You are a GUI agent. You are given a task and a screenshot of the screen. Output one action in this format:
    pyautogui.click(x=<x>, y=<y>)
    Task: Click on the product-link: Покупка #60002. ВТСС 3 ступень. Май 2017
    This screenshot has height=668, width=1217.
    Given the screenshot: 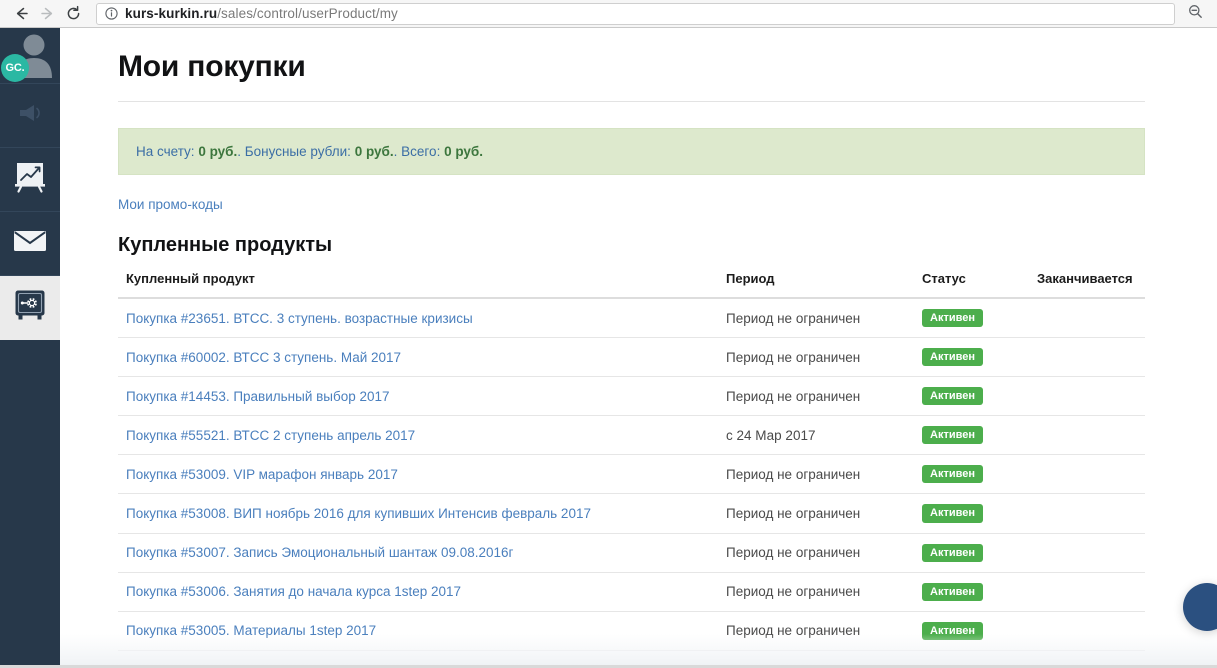 What is the action you would take?
    pyautogui.click(x=264, y=357)
    